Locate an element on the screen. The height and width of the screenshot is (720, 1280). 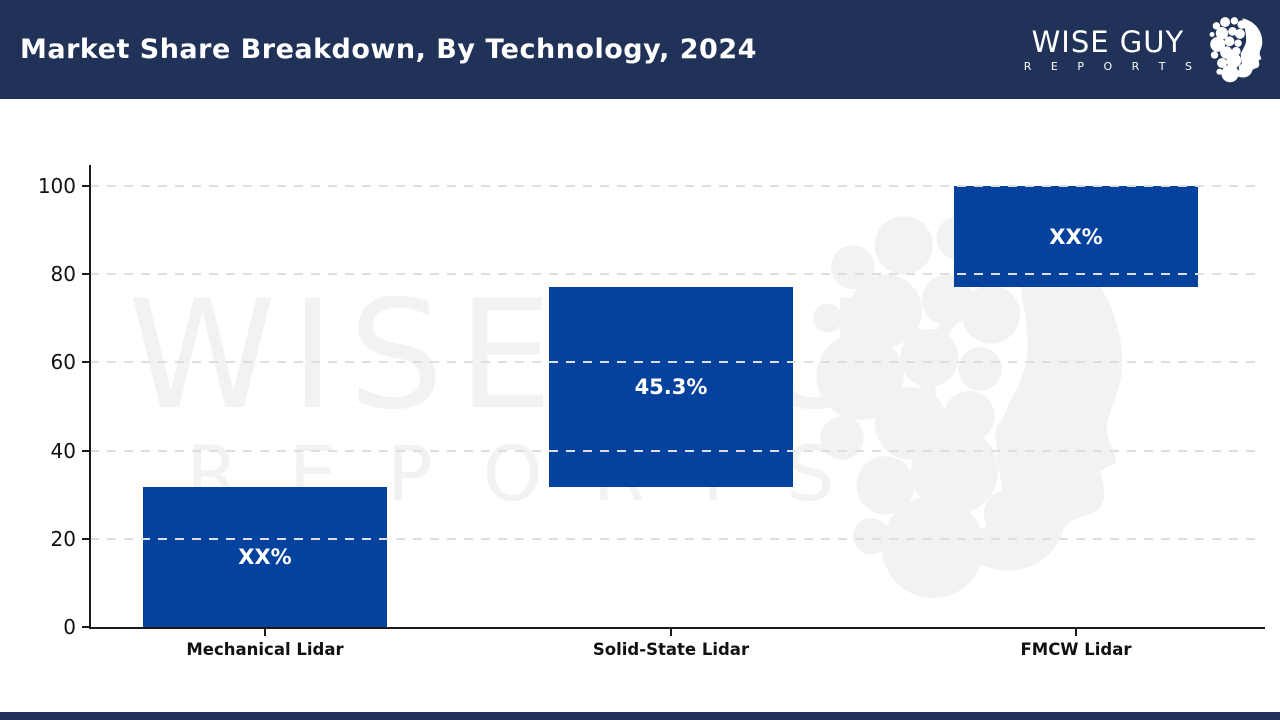
y-tick-label: 40 is located at coordinates (63, 450).